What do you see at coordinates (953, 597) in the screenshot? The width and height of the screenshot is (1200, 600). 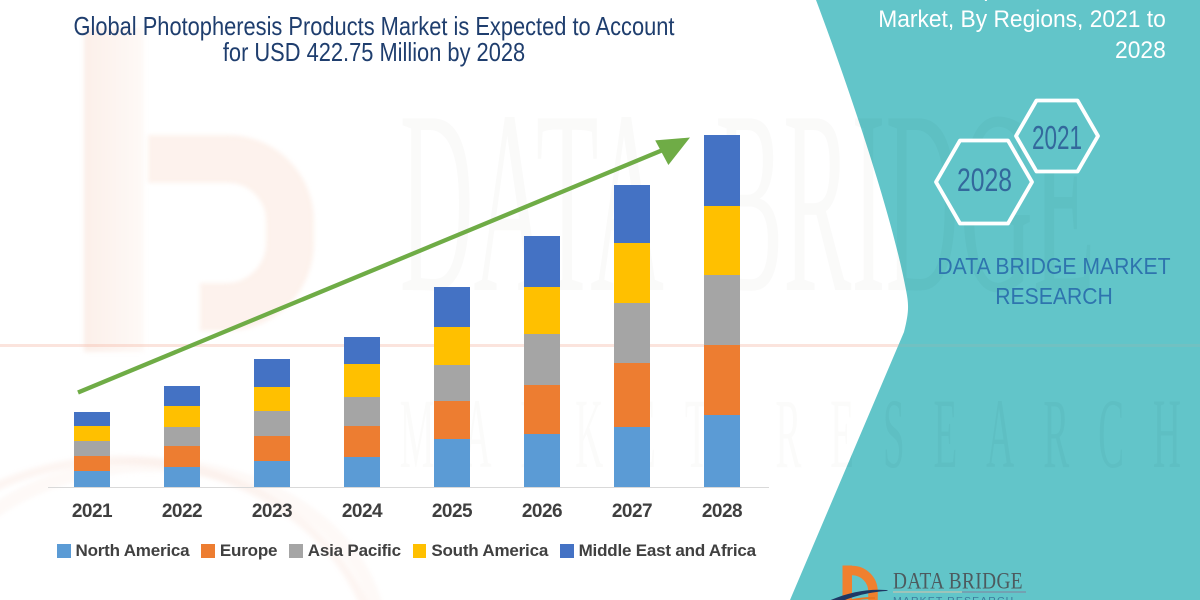 I see `svg-text: MARKET RESEARCH` at bounding box center [953, 597].